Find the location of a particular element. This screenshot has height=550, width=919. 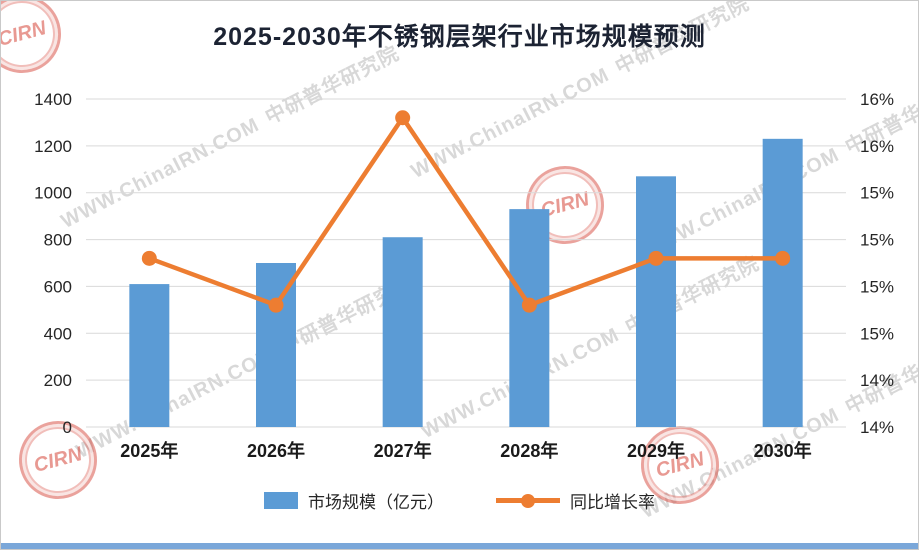

svg-text: 2027年 is located at coordinates (403, 450).